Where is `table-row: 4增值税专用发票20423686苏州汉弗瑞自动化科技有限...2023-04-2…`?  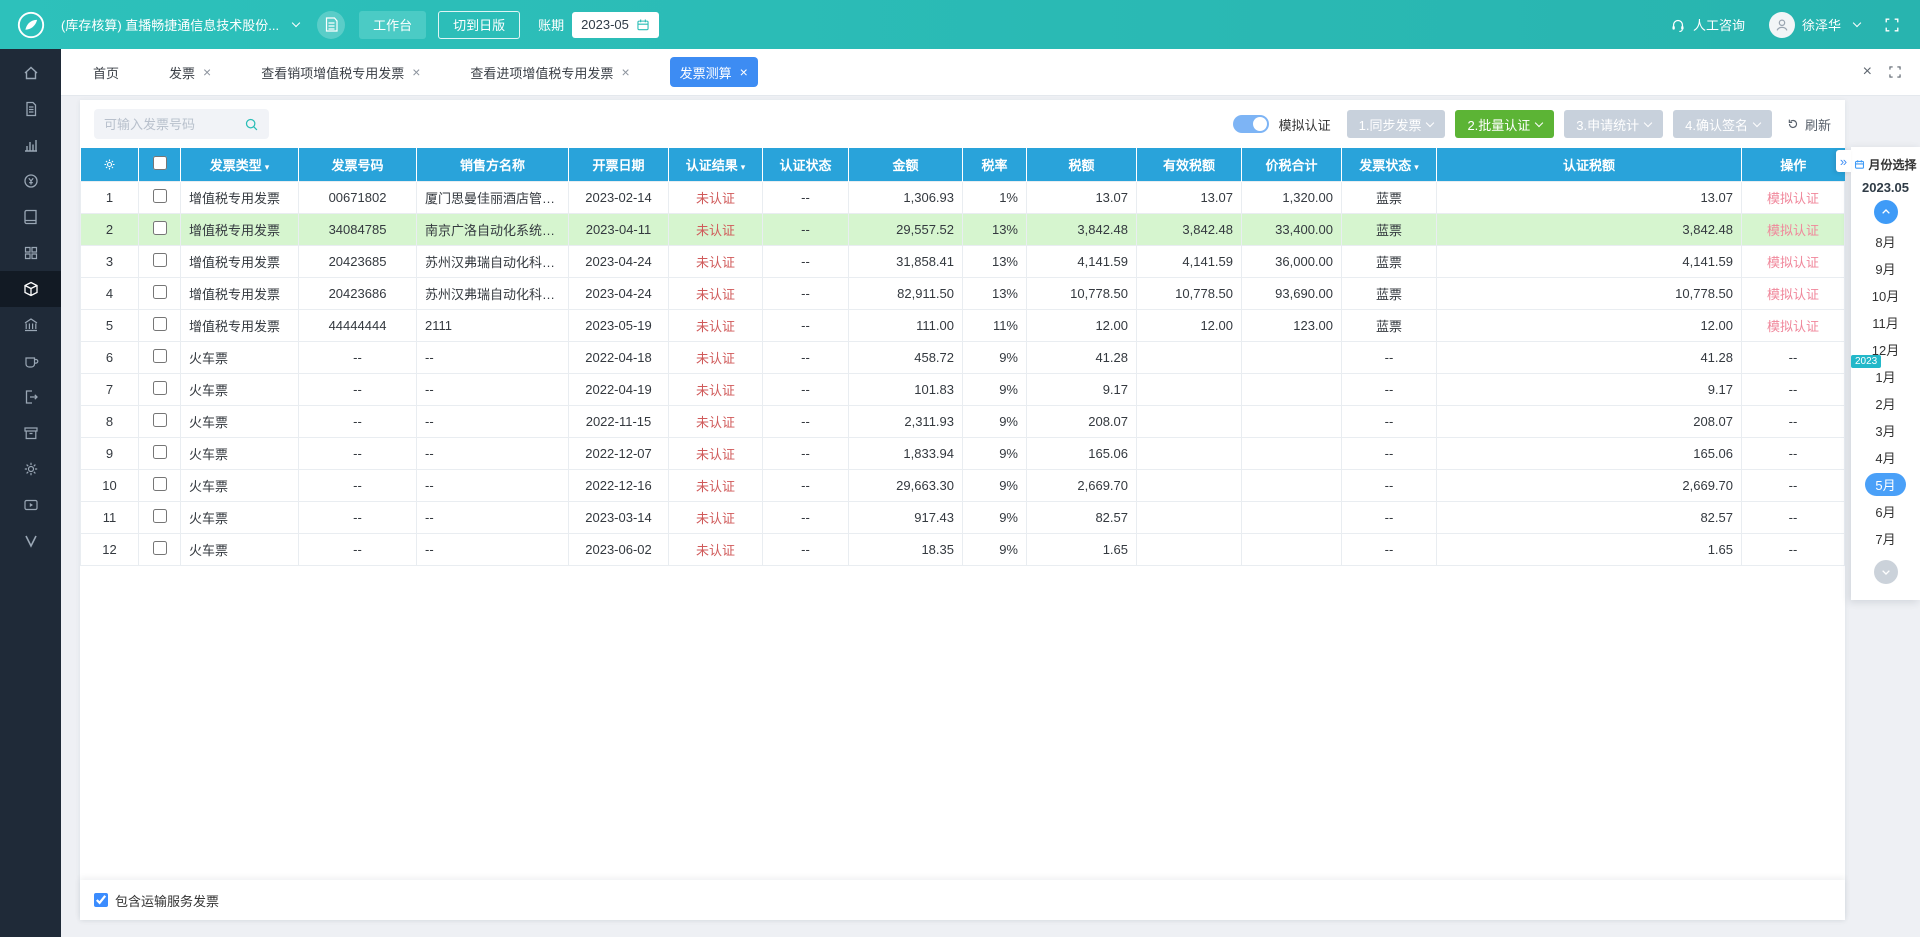
table-row: 4增值税专用发票20423686苏州汉弗瑞自动化科技有限...2023-04-2… is located at coordinates (962, 293).